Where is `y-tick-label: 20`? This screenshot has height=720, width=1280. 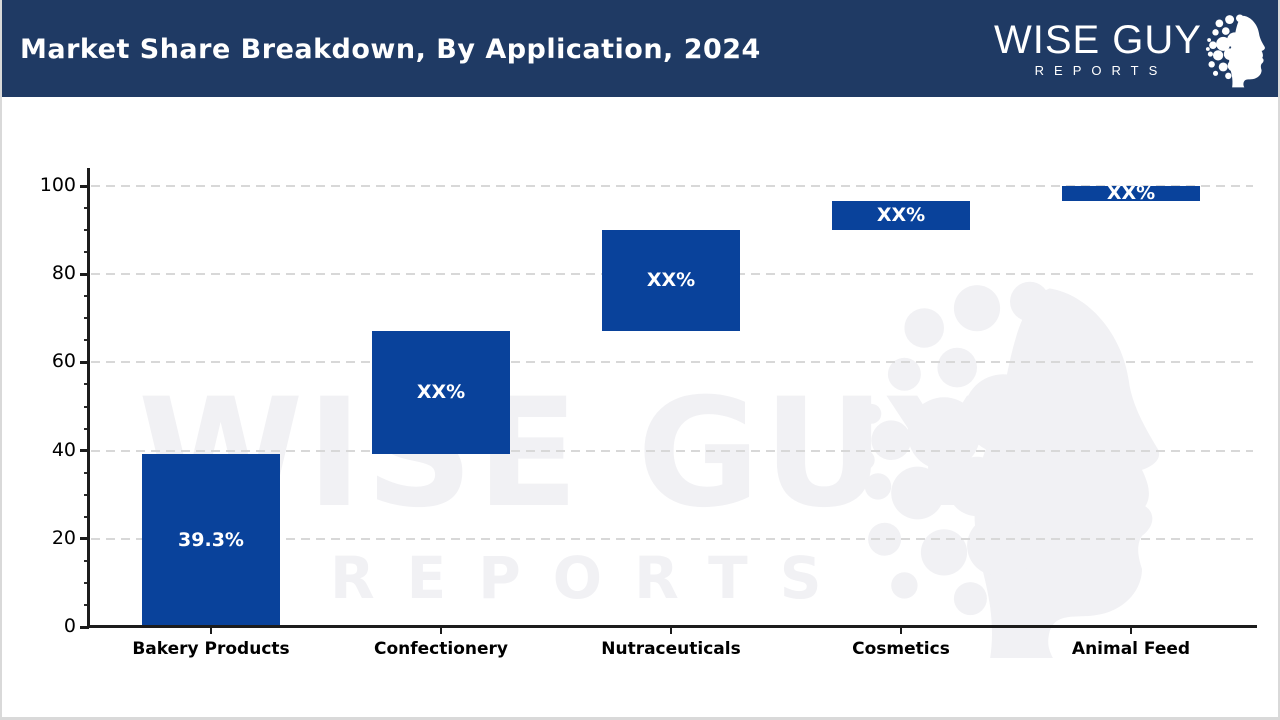 y-tick-label: 20 is located at coordinates (63, 537).